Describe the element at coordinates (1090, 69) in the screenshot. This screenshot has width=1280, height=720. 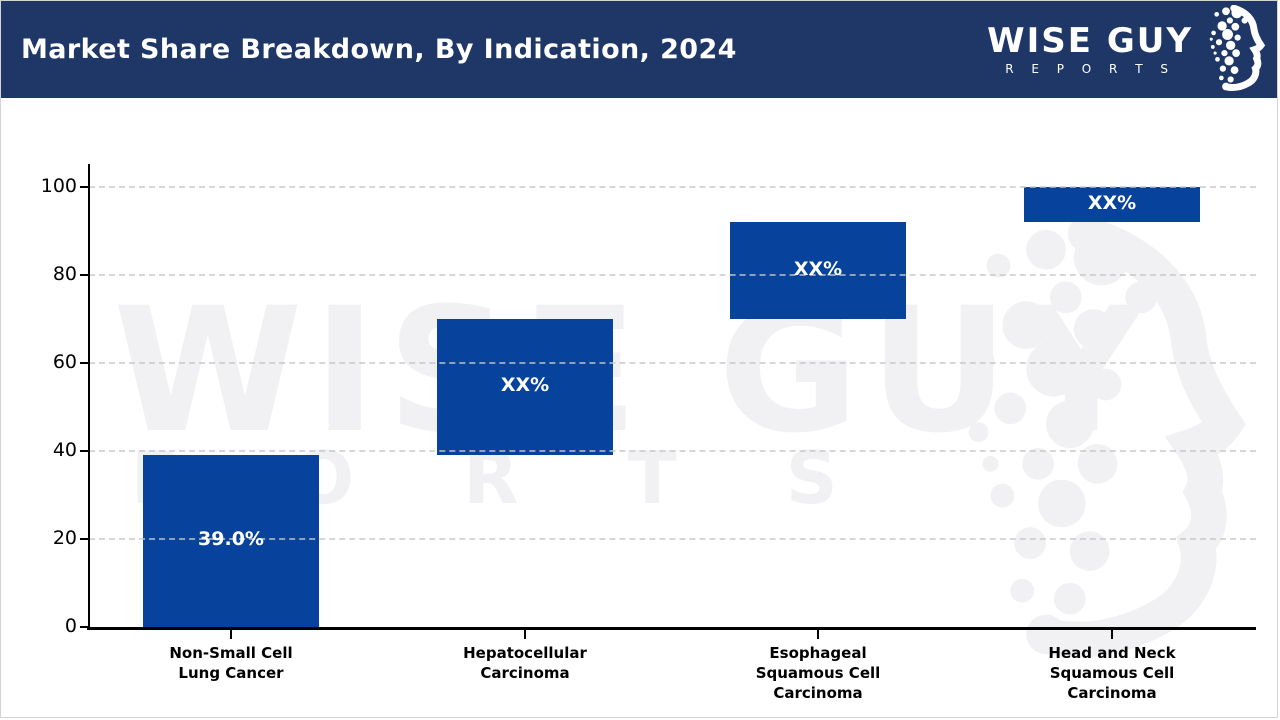
I see `logo-subtitle: R E P O R T S` at that location.